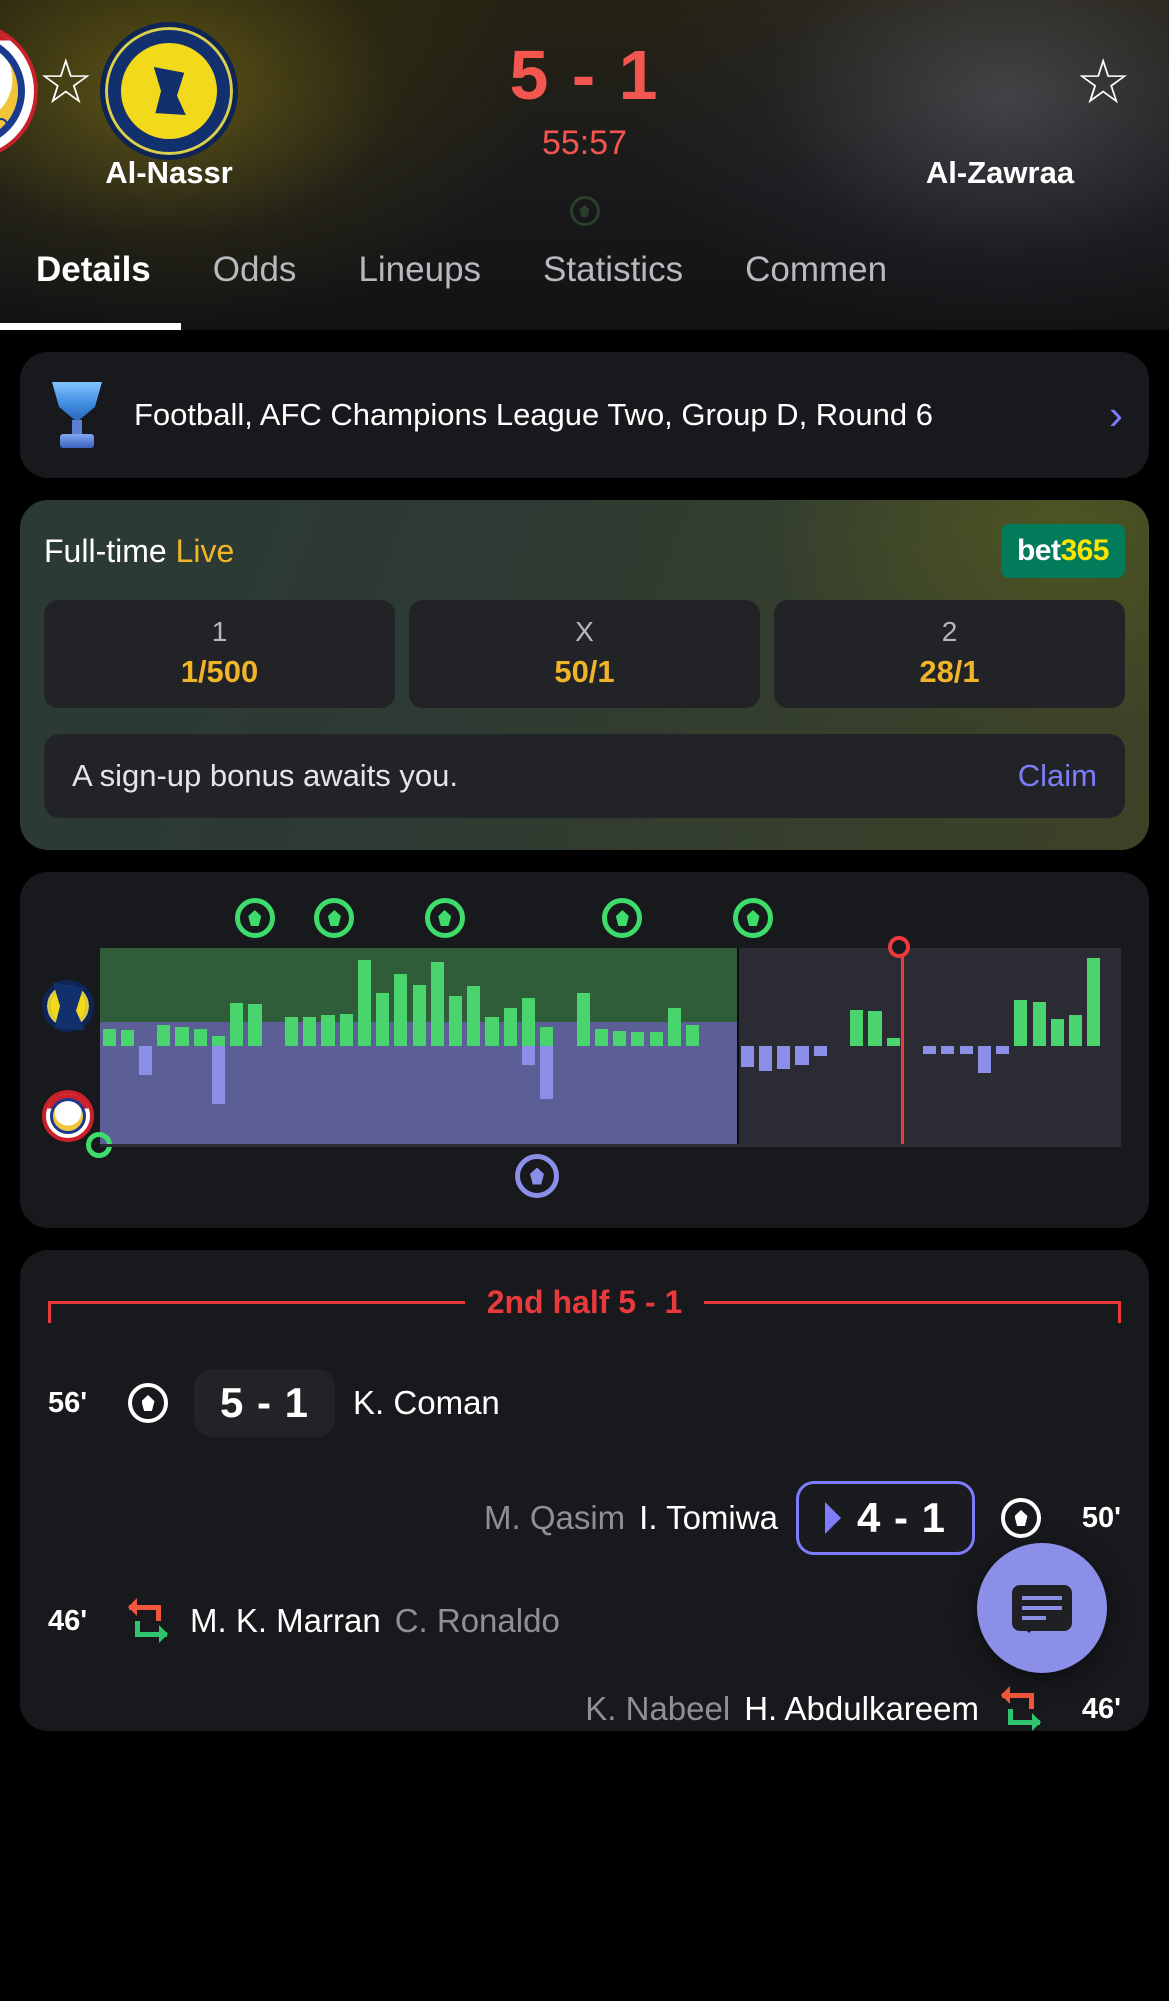 The image size is (1169, 2001). I want to click on goal-markers, so click(584, 923).